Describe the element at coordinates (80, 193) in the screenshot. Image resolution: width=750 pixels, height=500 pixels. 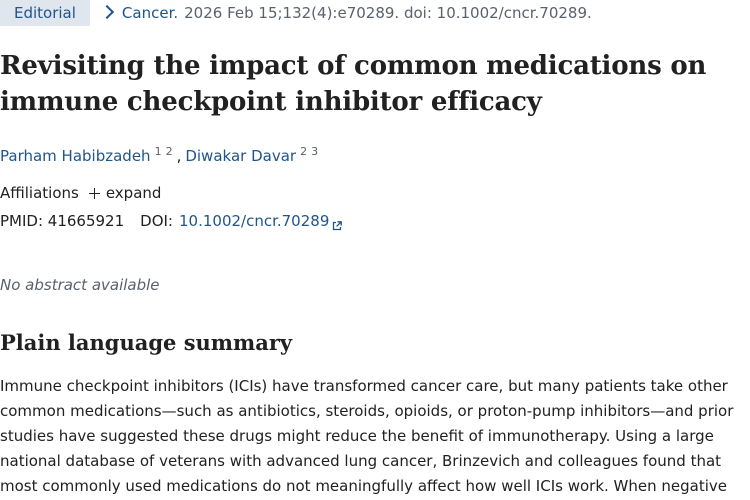
I see `affiliations-toggle: Affiliations expand` at that location.